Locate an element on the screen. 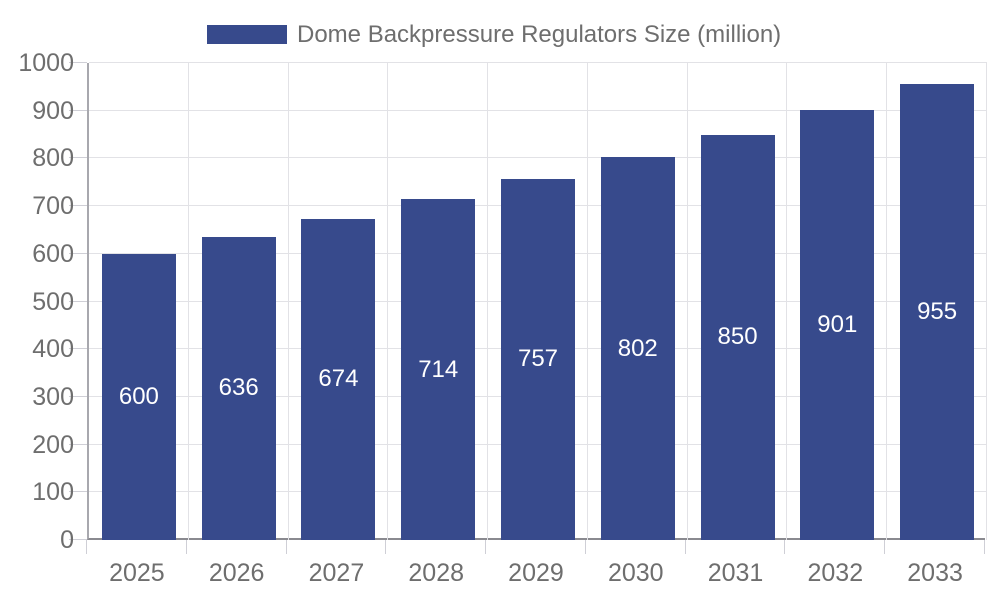 The width and height of the screenshot is (1000, 600). bar-value-label: 757 is located at coordinates (538, 359).